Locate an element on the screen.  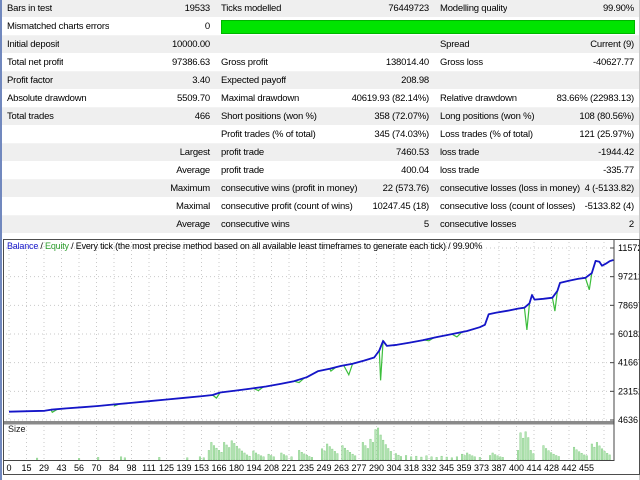
stat-pair: loss trade -335.77 is located at coordinates (536, 170).